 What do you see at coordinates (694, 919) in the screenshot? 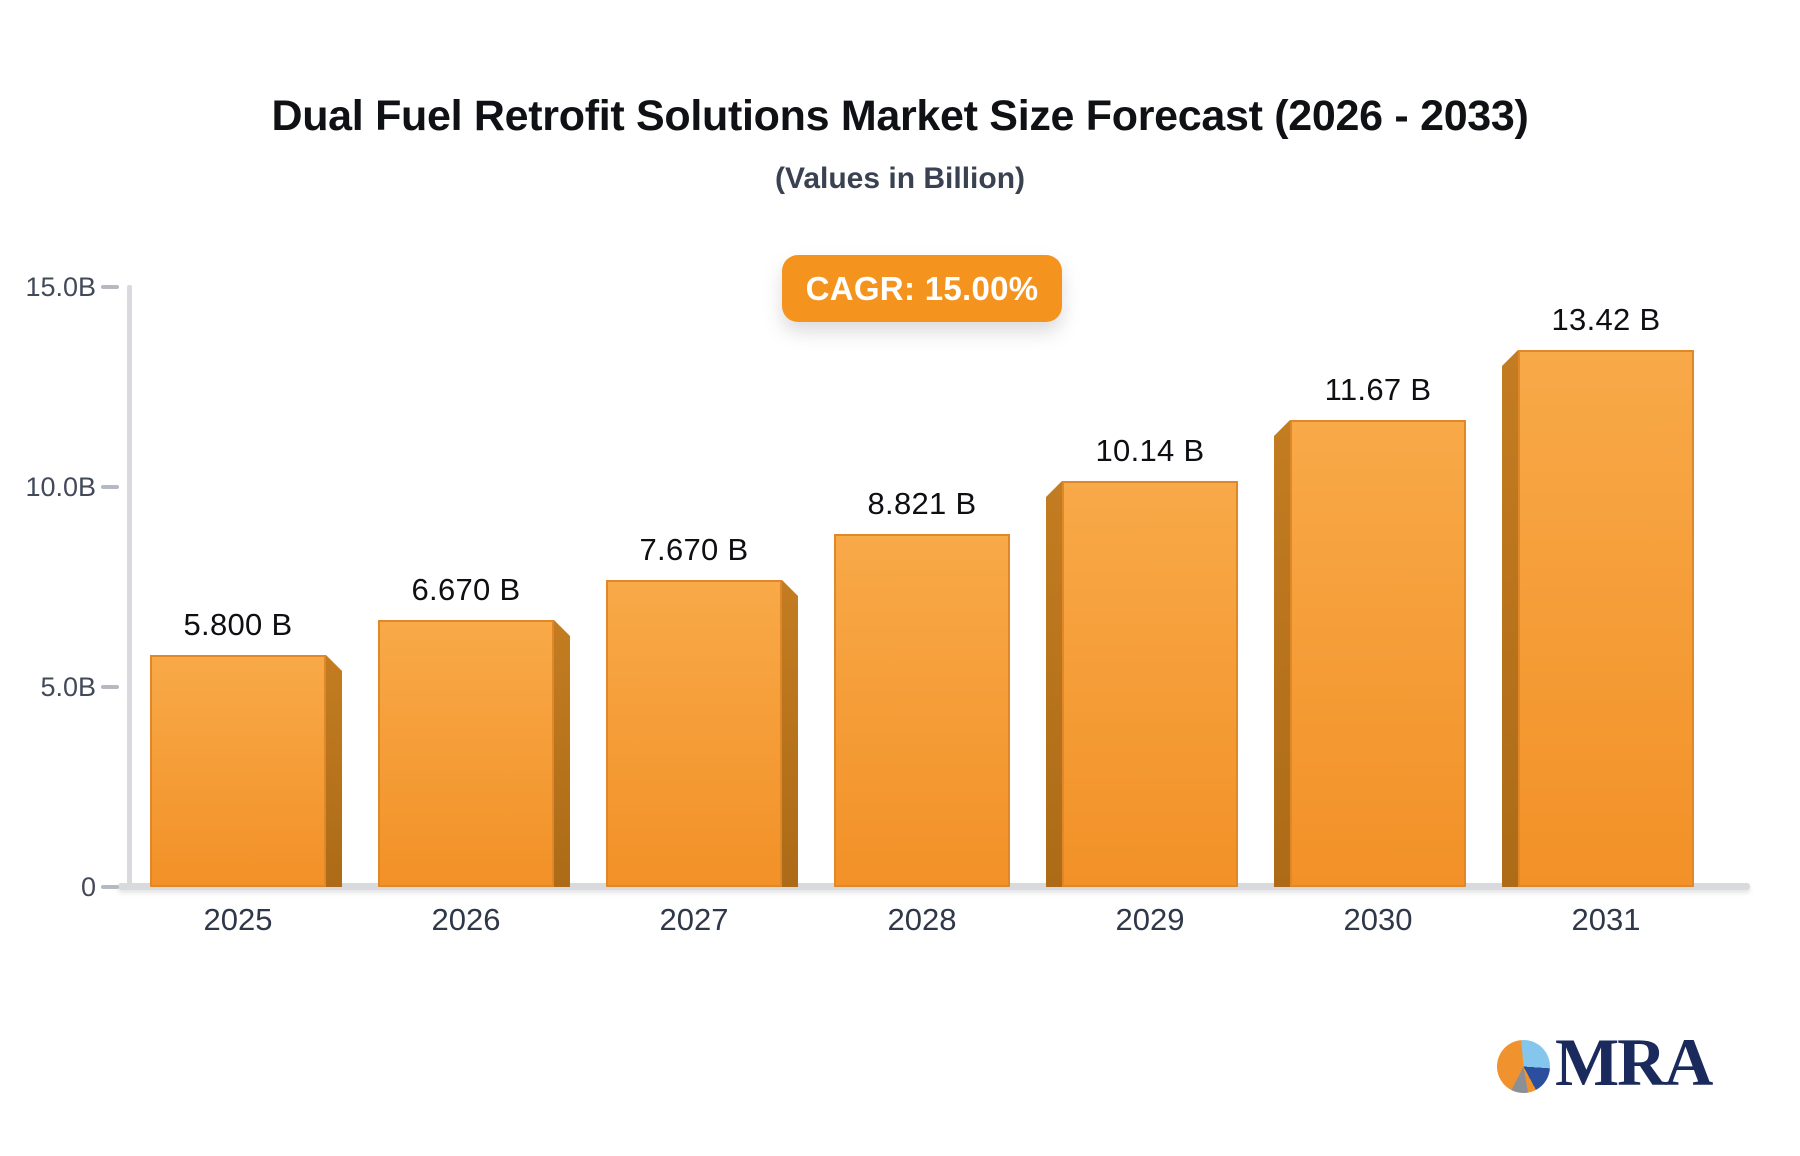
I see `x-tick-label: 2027` at bounding box center [694, 919].